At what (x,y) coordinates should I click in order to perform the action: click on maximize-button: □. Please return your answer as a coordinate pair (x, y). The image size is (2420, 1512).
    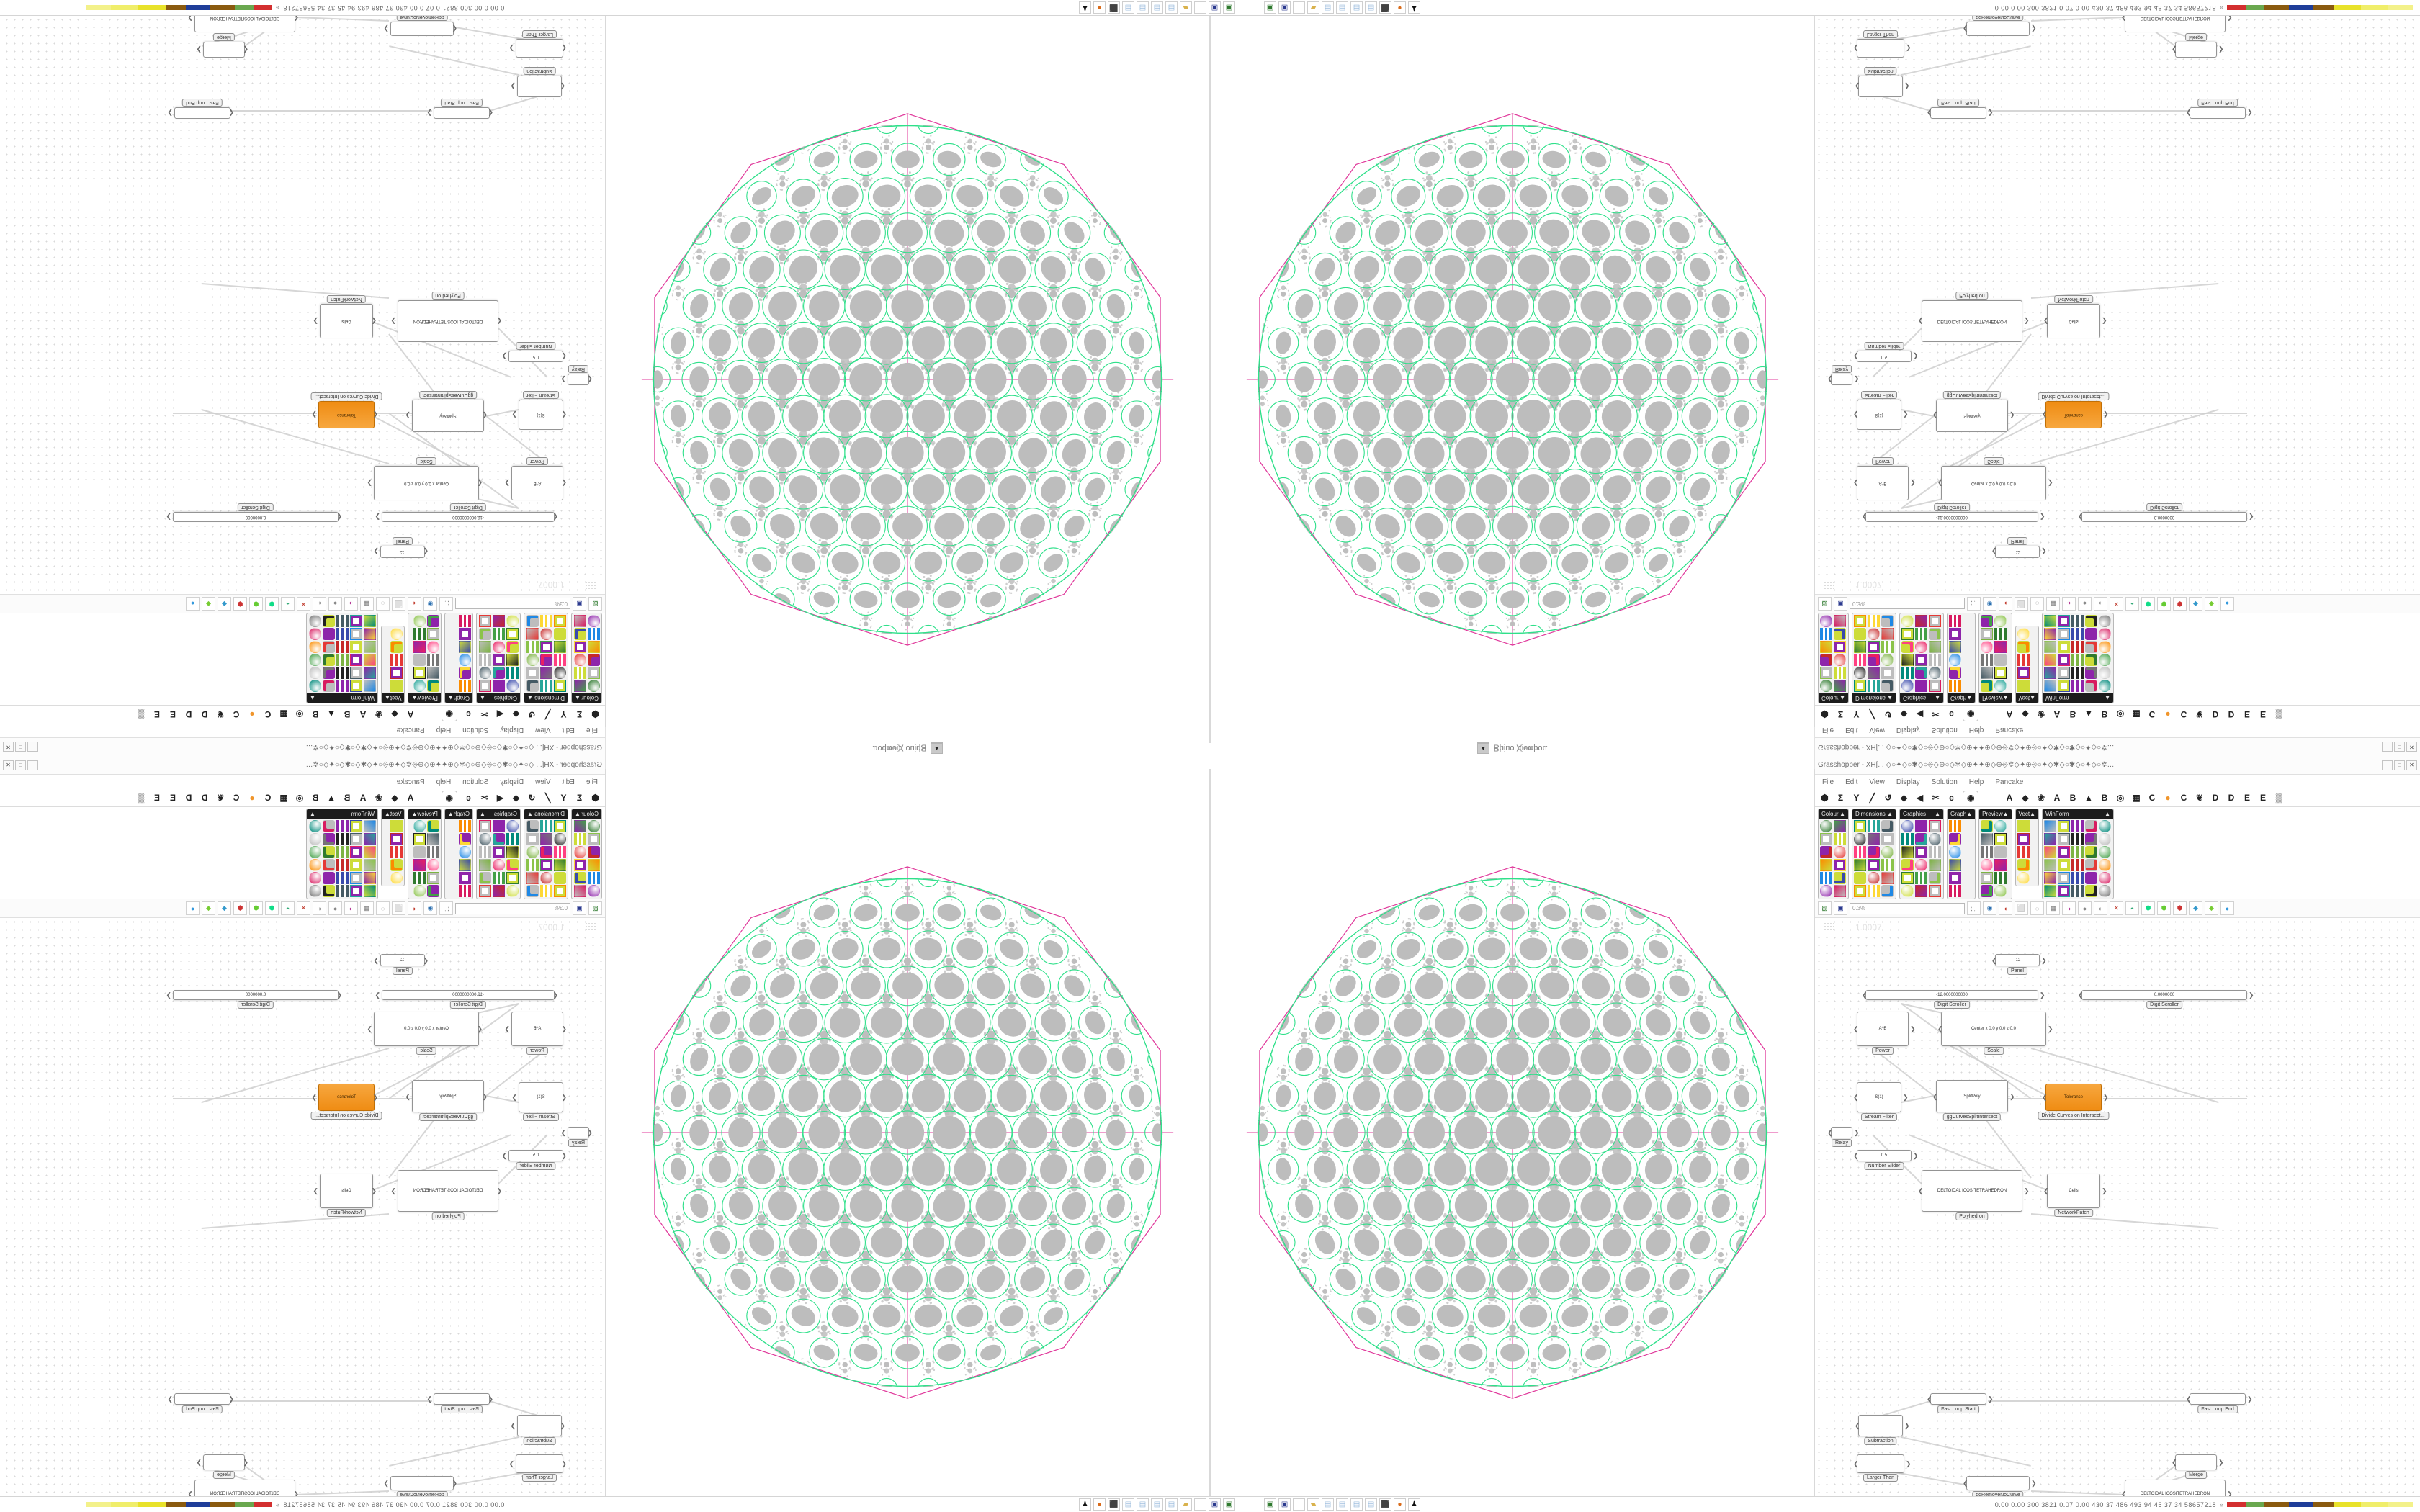
    Looking at the image, I should click on (2399, 747).